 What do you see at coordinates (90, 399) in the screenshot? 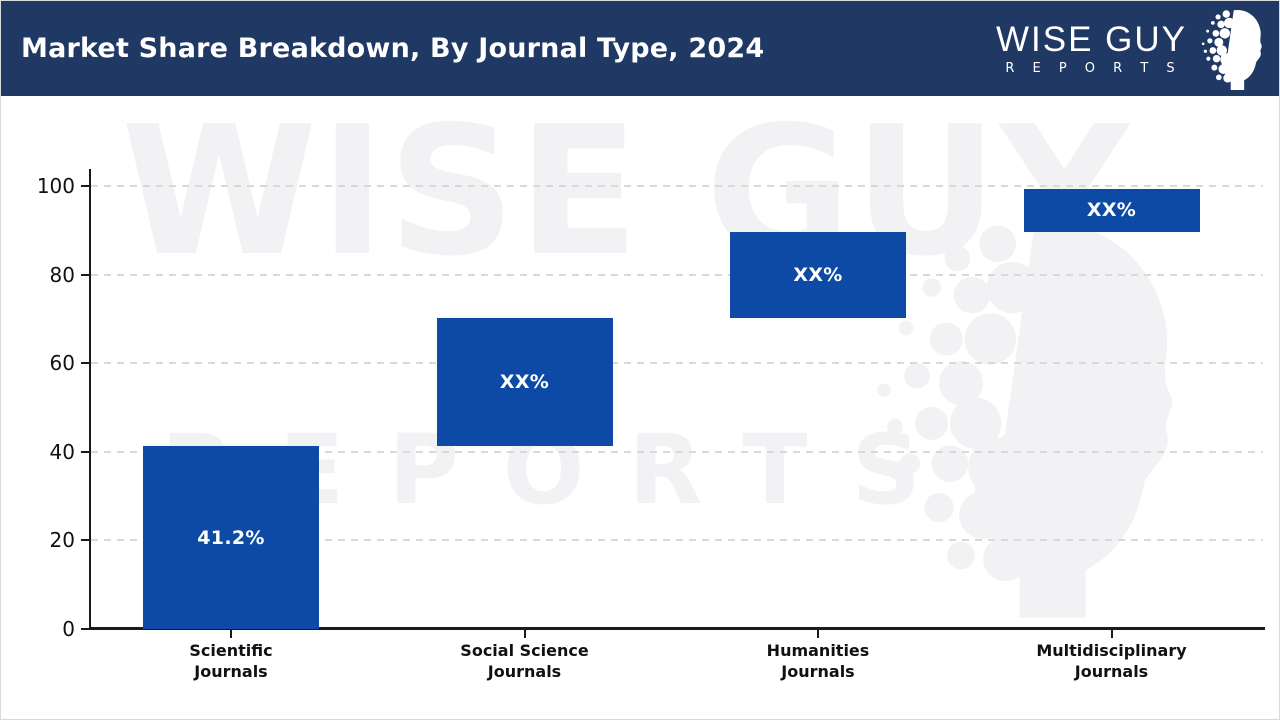
I see `y-axis-line` at bounding box center [90, 399].